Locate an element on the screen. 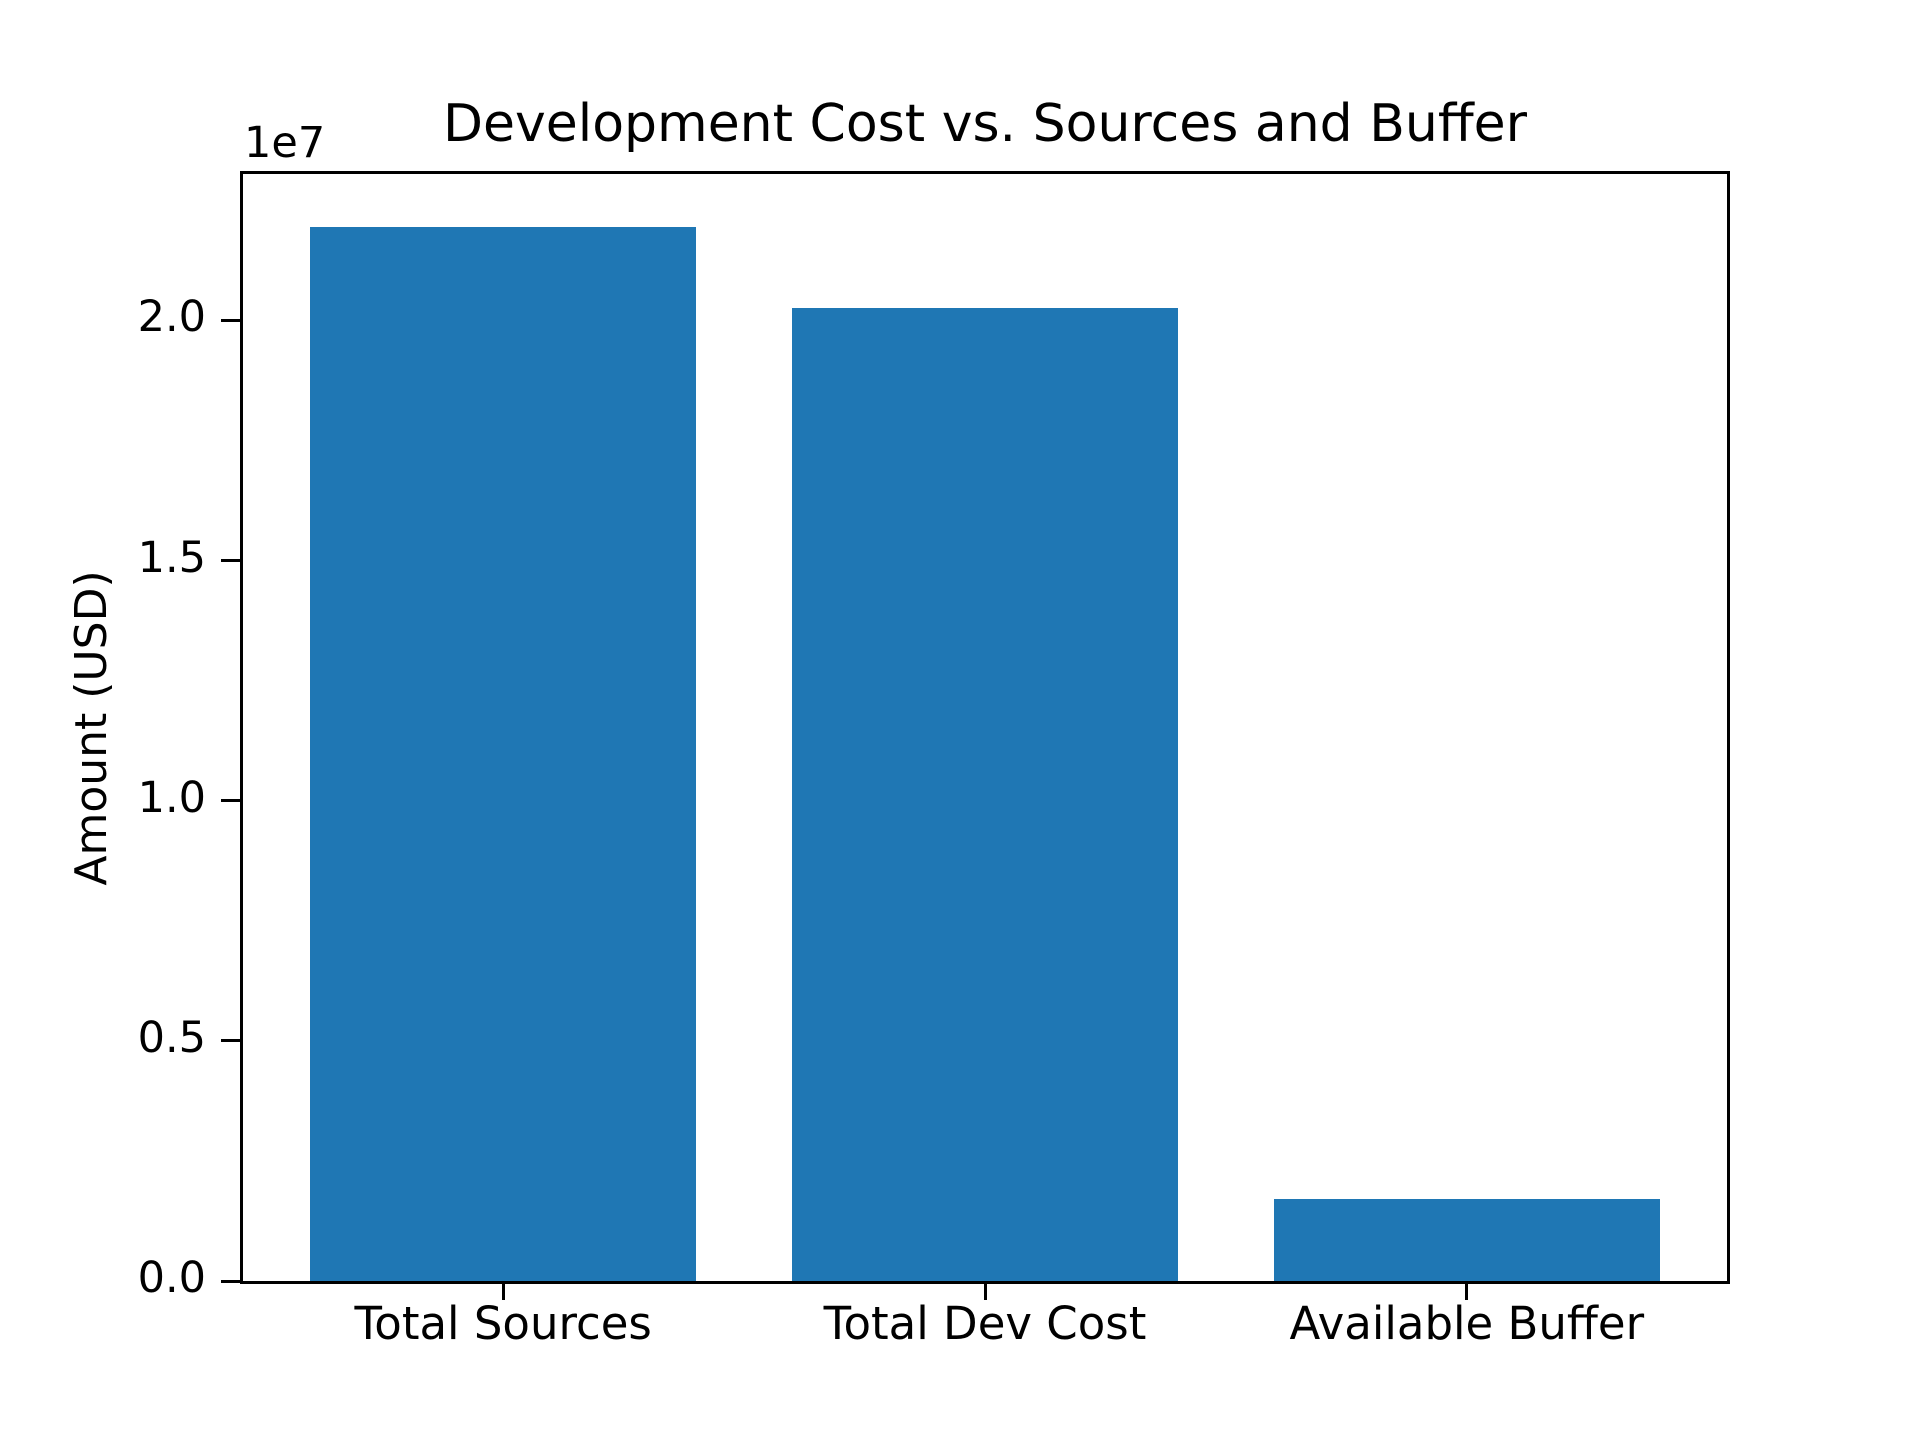  y-tick-label: 0.5 is located at coordinates (171, 1037).